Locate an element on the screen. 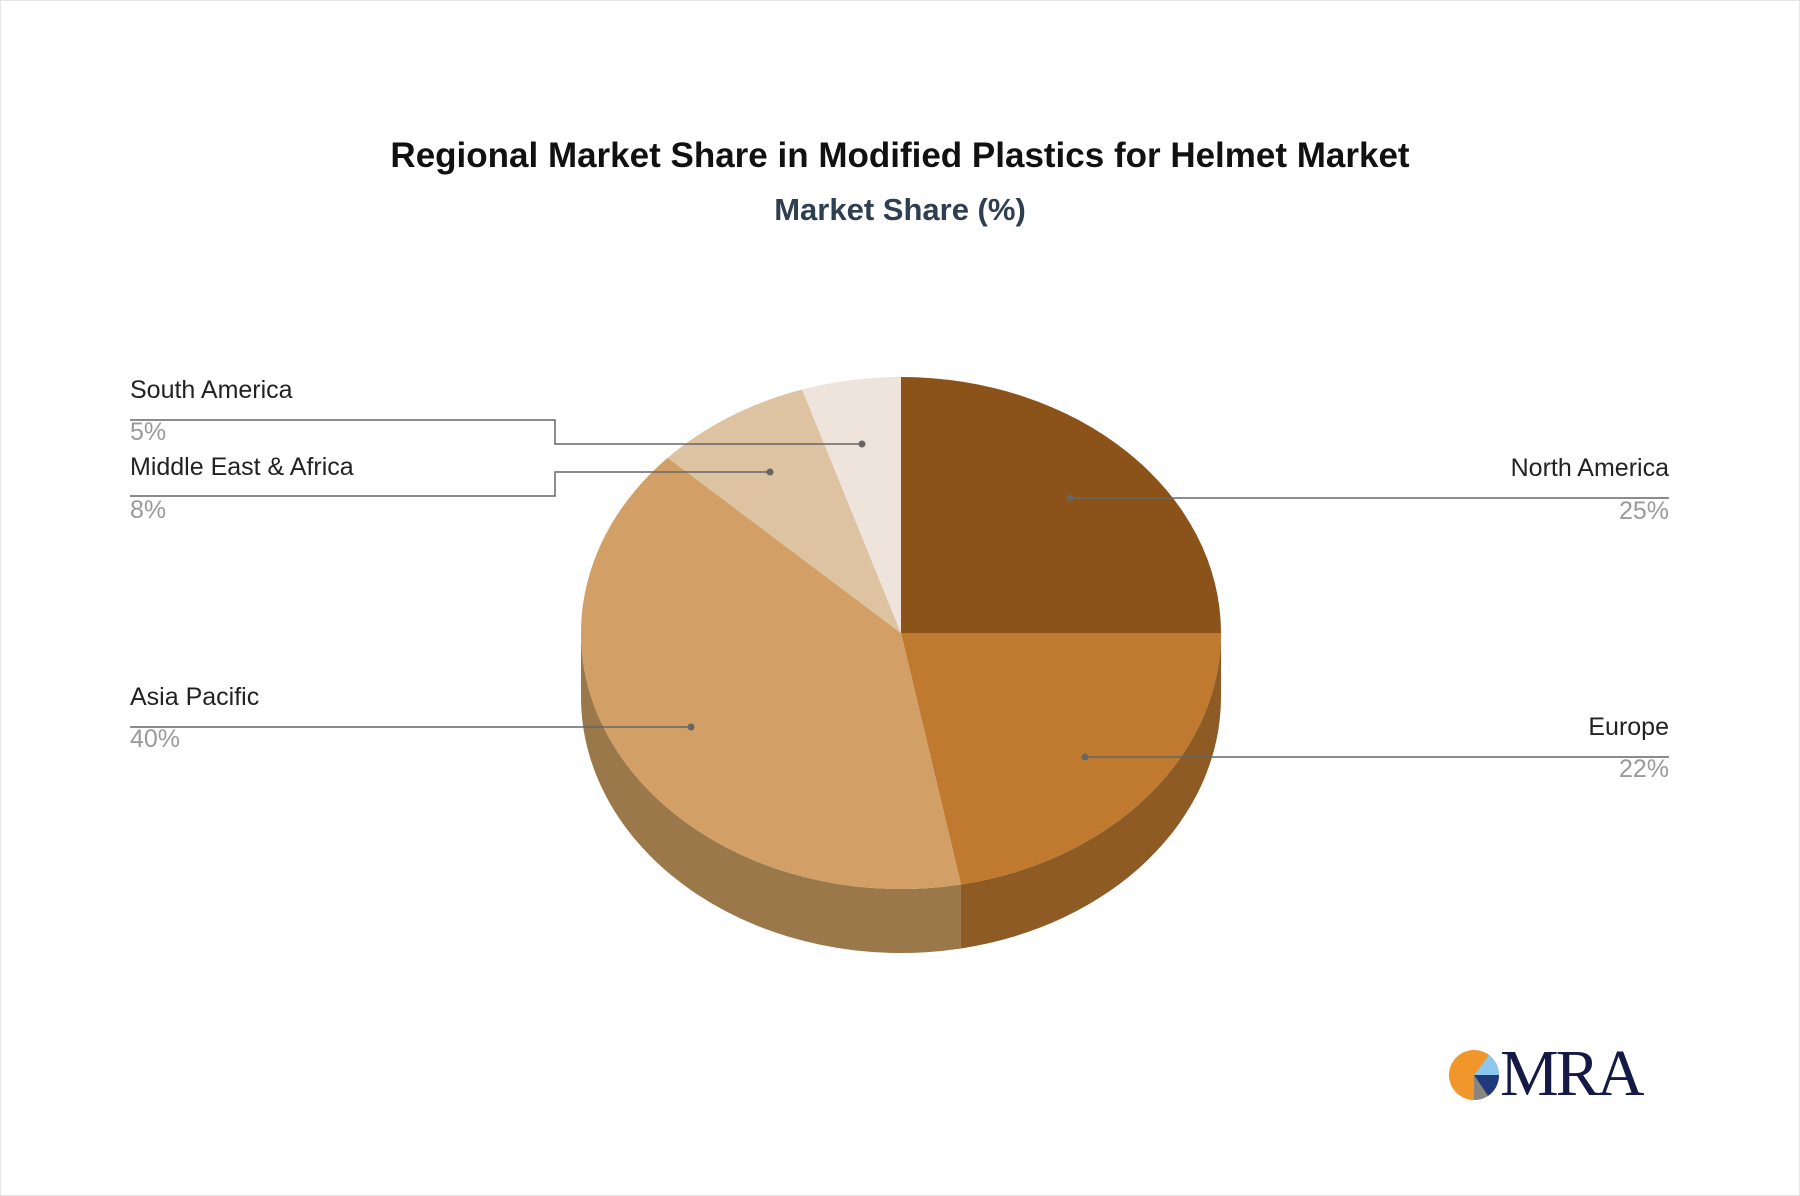  pie-slice-south-america is located at coordinates (851, 505).